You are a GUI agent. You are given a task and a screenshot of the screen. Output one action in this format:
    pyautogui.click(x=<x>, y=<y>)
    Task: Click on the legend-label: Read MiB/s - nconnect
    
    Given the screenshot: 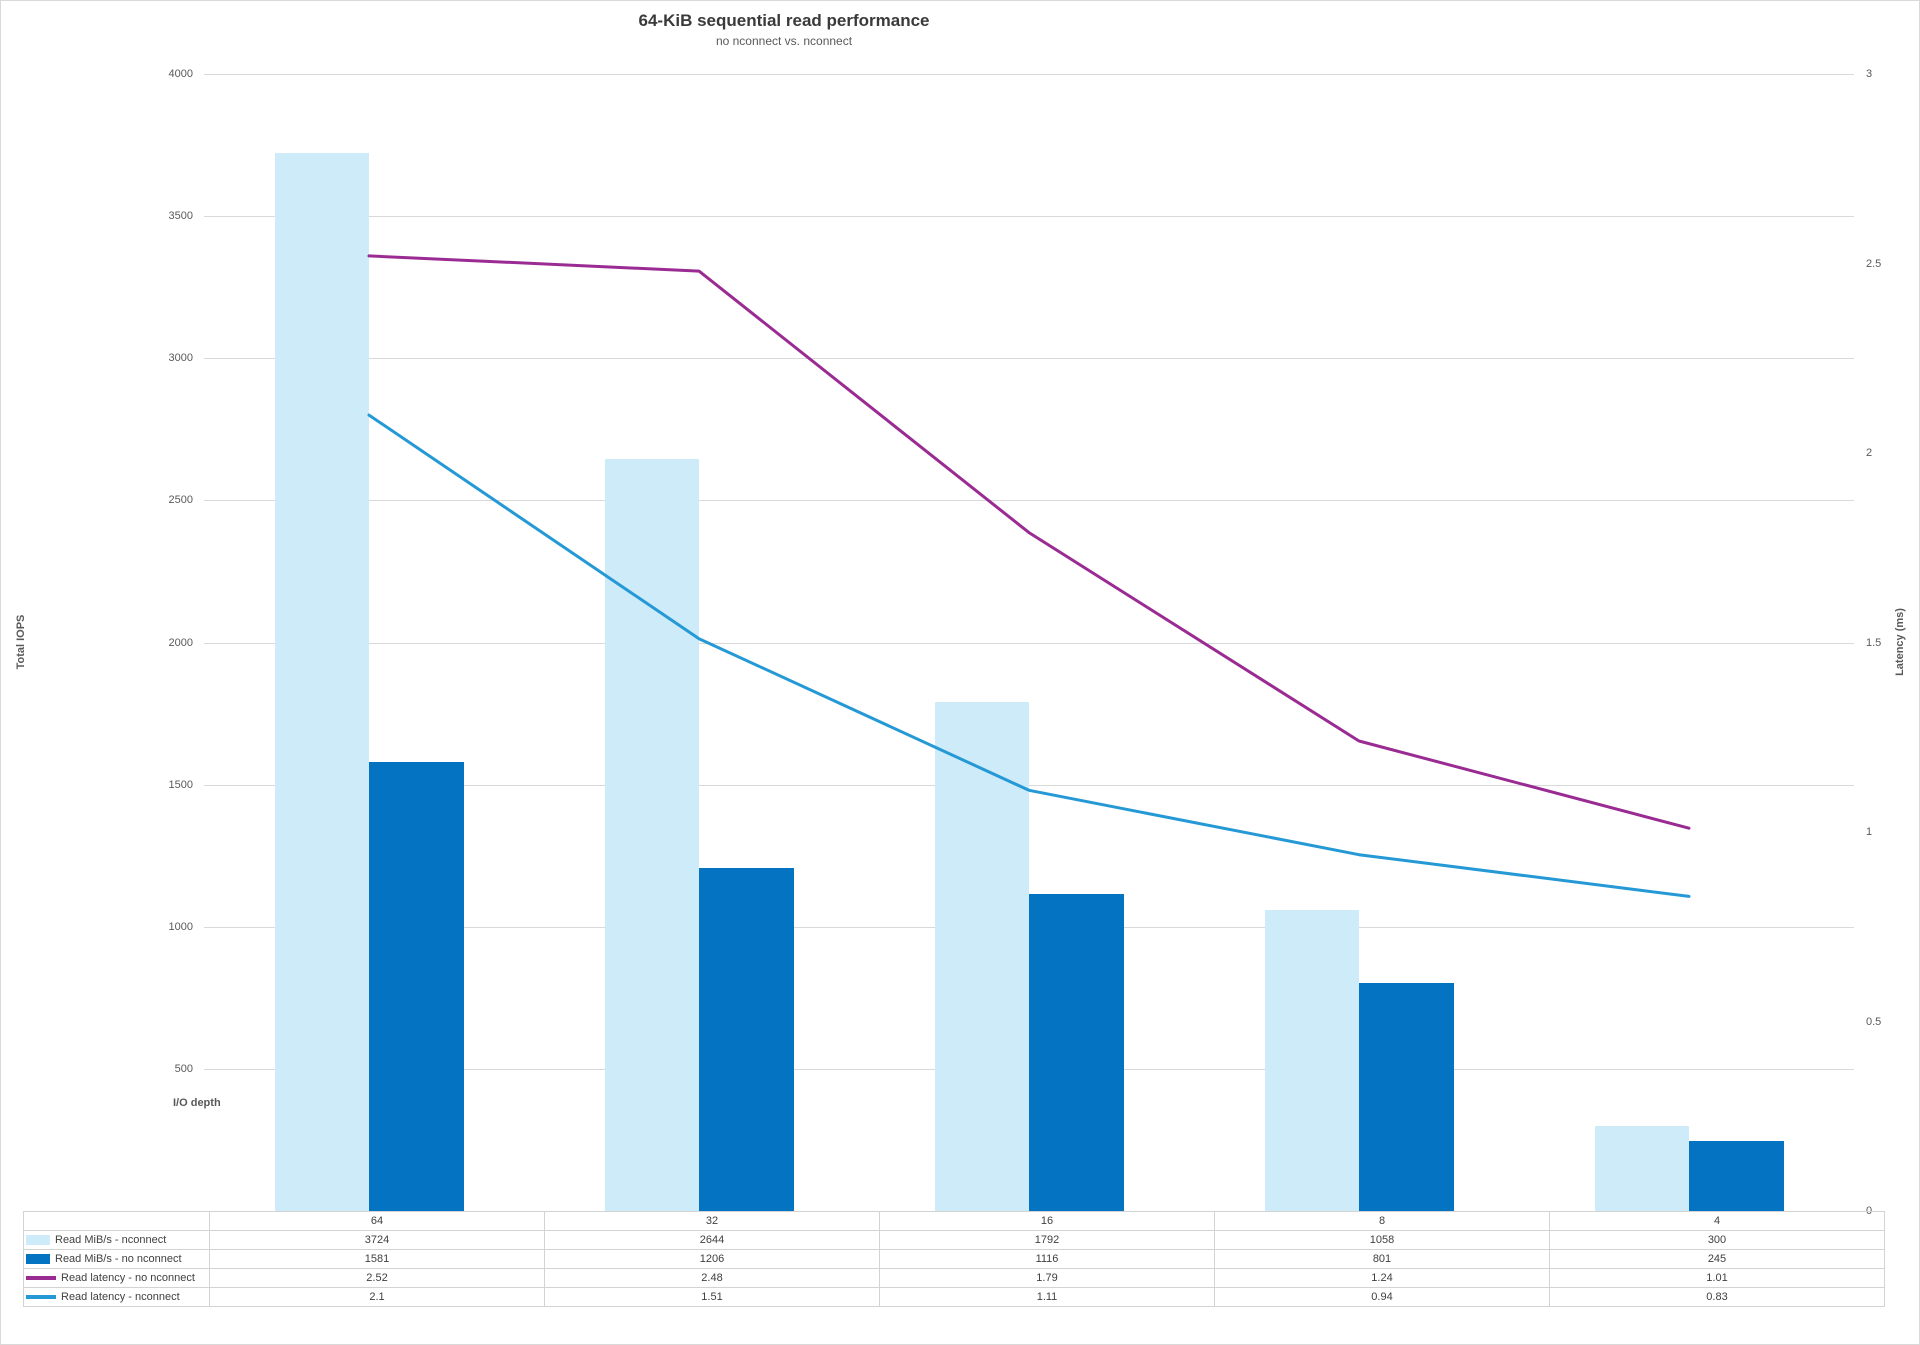 What is the action you would take?
    pyautogui.click(x=111, y=1240)
    